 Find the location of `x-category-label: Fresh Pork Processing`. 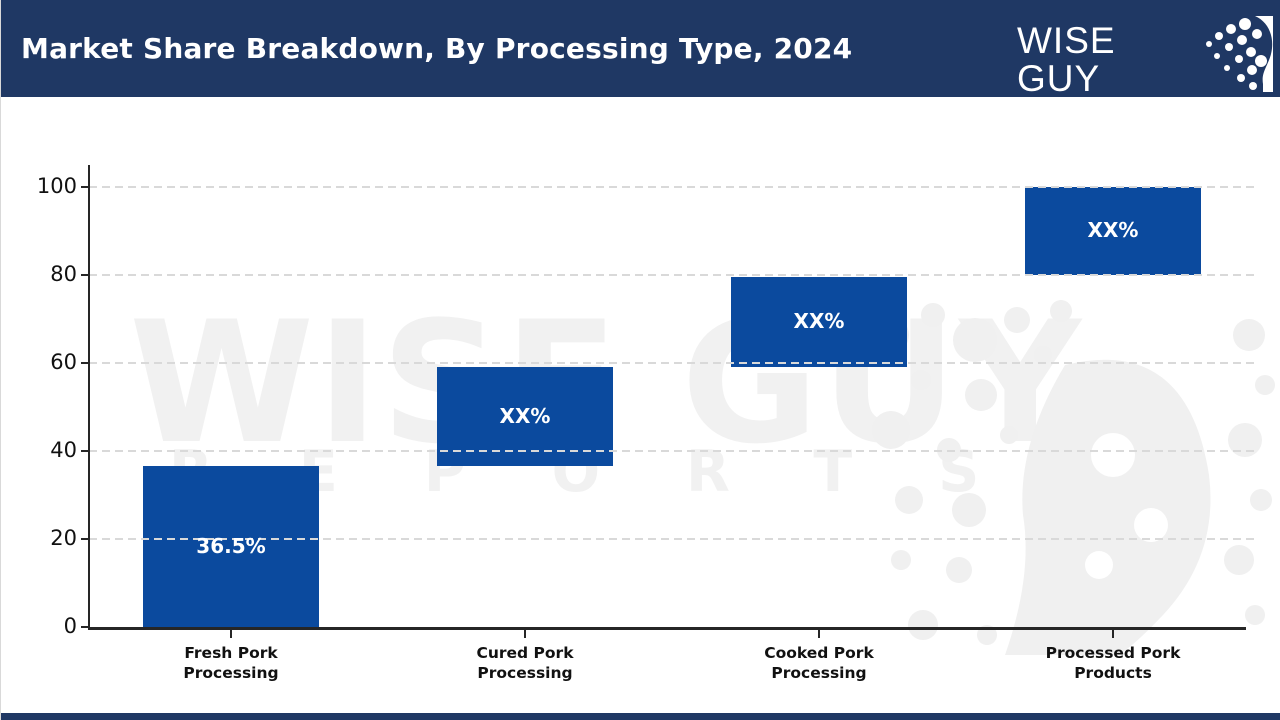

x-category-label: Fresh Pork Processing is located at coordinates (231, 663).